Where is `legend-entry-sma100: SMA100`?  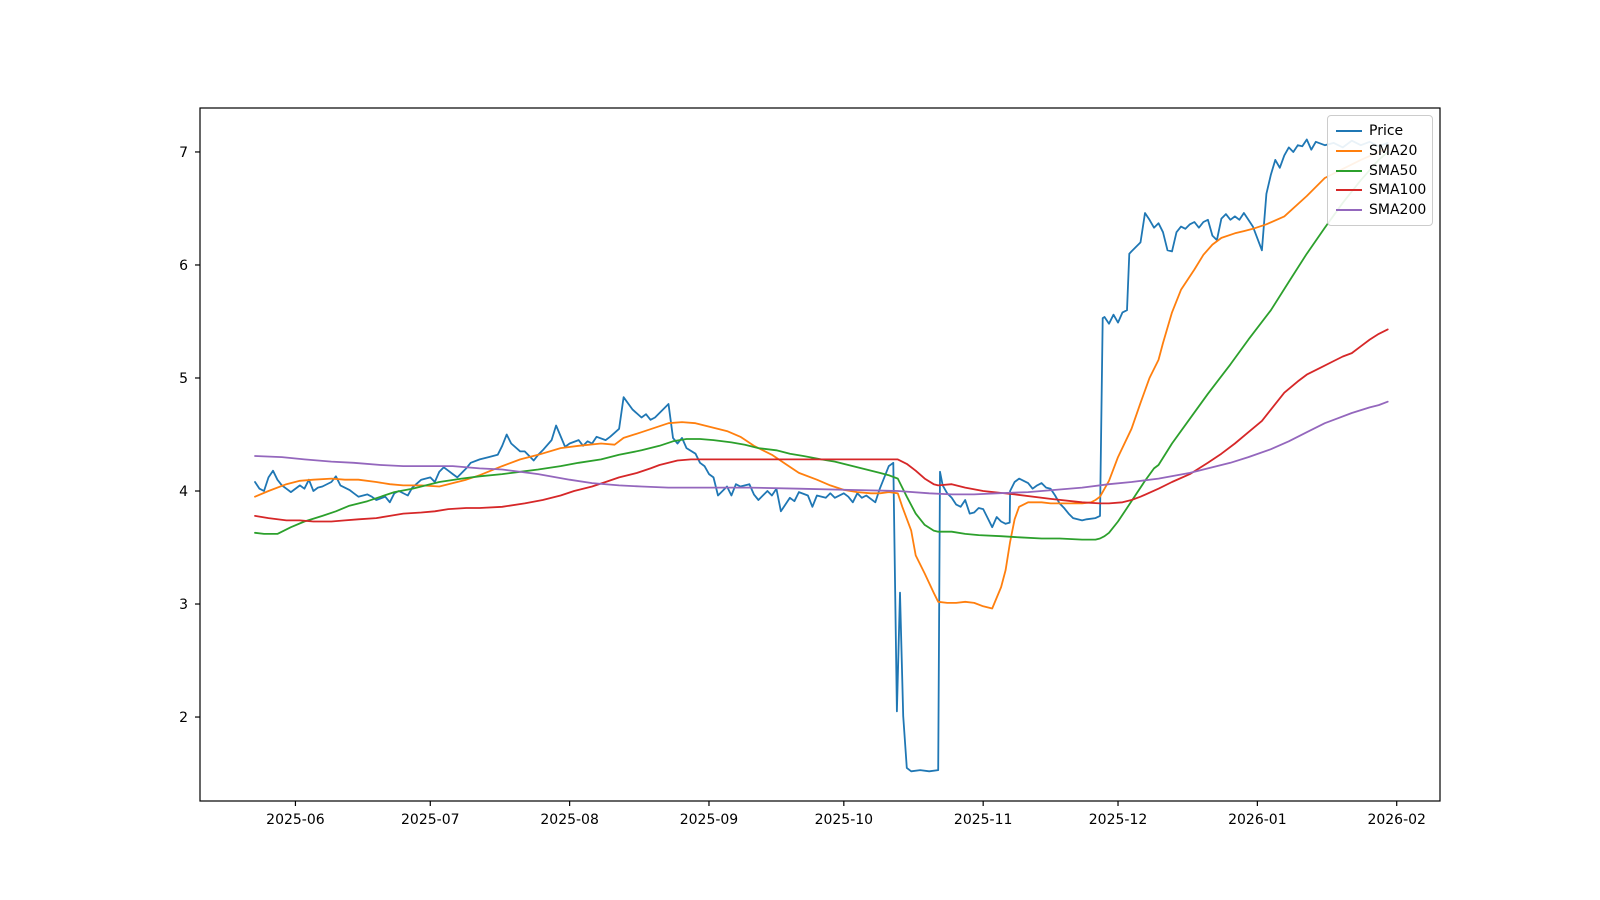 legend-entry-sma100: SMA100 is located at coordinates (1381, 190).